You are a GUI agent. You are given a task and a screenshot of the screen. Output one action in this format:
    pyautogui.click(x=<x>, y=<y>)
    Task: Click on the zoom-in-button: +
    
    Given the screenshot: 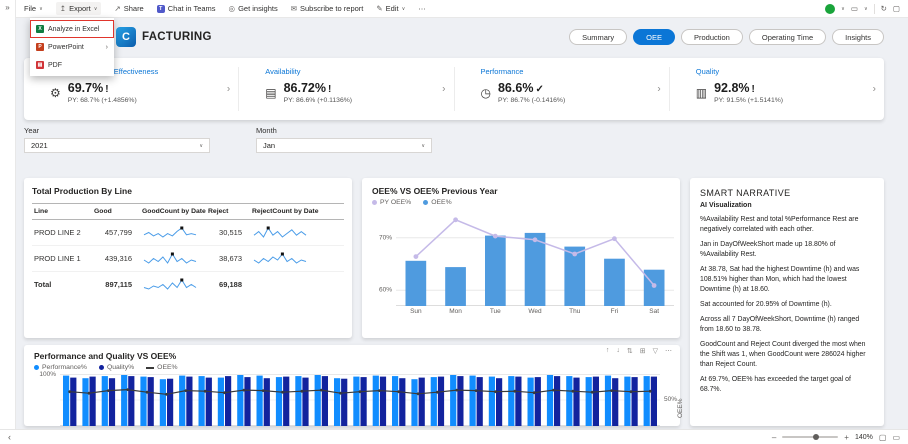 What is the action you would take?
    pyautogui.click(x=846, y=437)
    